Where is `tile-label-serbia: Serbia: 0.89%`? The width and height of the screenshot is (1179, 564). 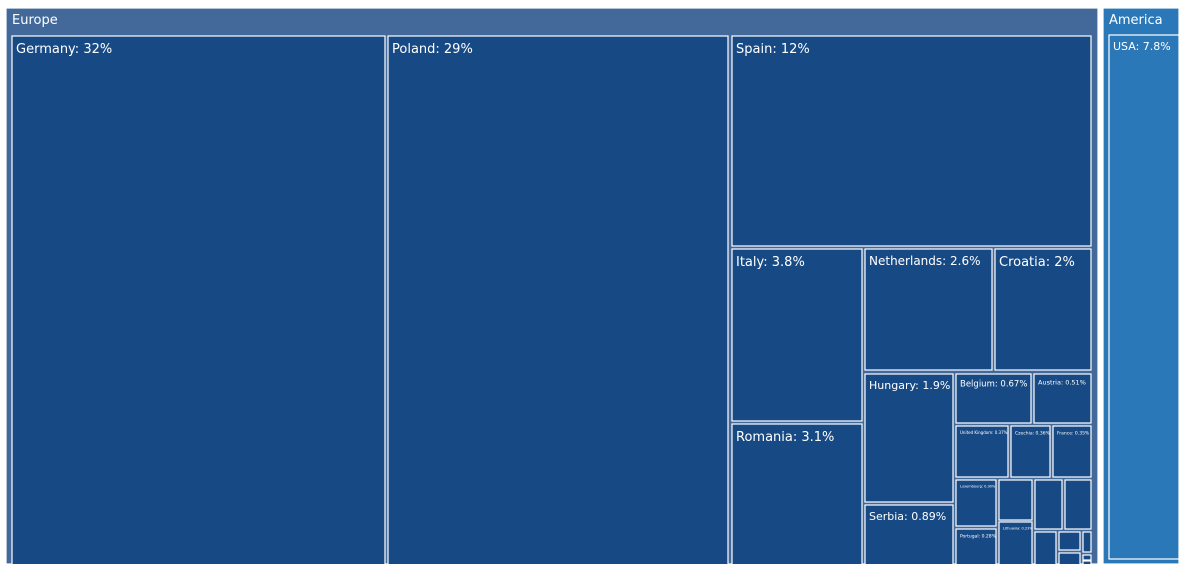 tile-label-serbia: Serbia: 0.89% is located at coordinates (907, 516).